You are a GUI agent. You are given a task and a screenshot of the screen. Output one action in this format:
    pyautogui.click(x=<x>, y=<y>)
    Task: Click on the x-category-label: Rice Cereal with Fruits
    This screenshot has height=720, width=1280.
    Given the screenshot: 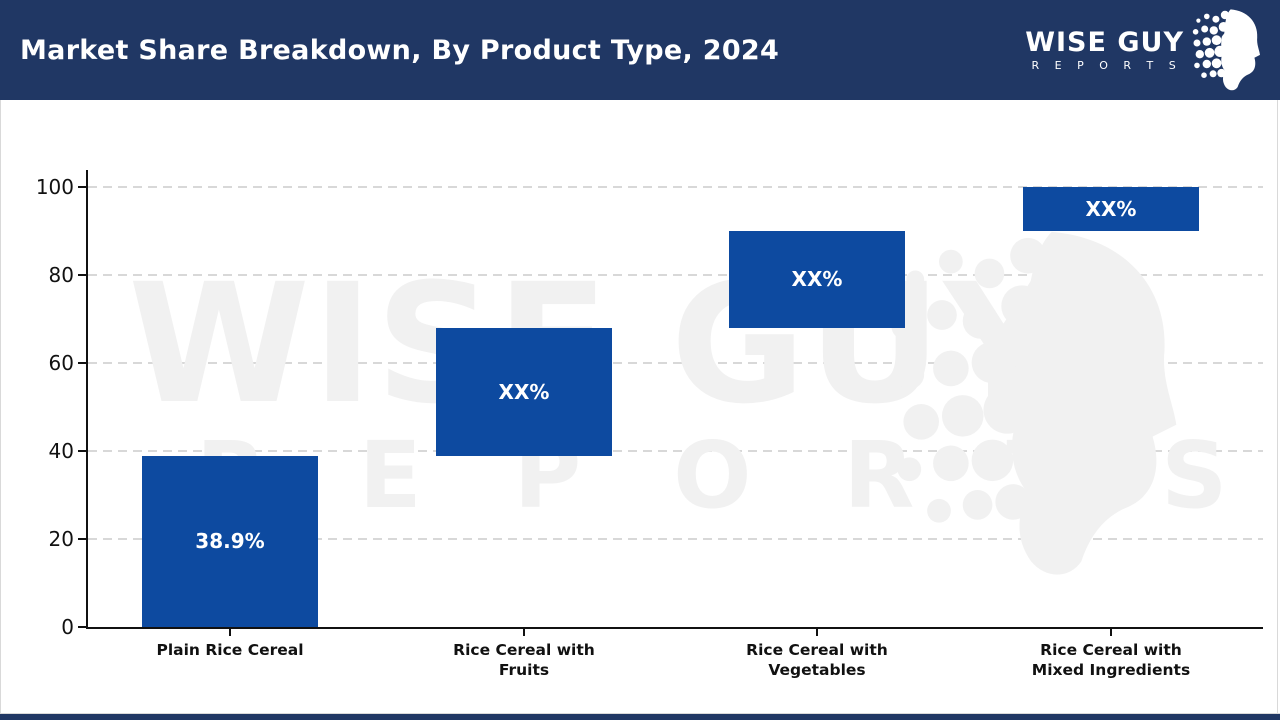 What is the action you would take?
    pyautogui.click(x=524, y=660)
    